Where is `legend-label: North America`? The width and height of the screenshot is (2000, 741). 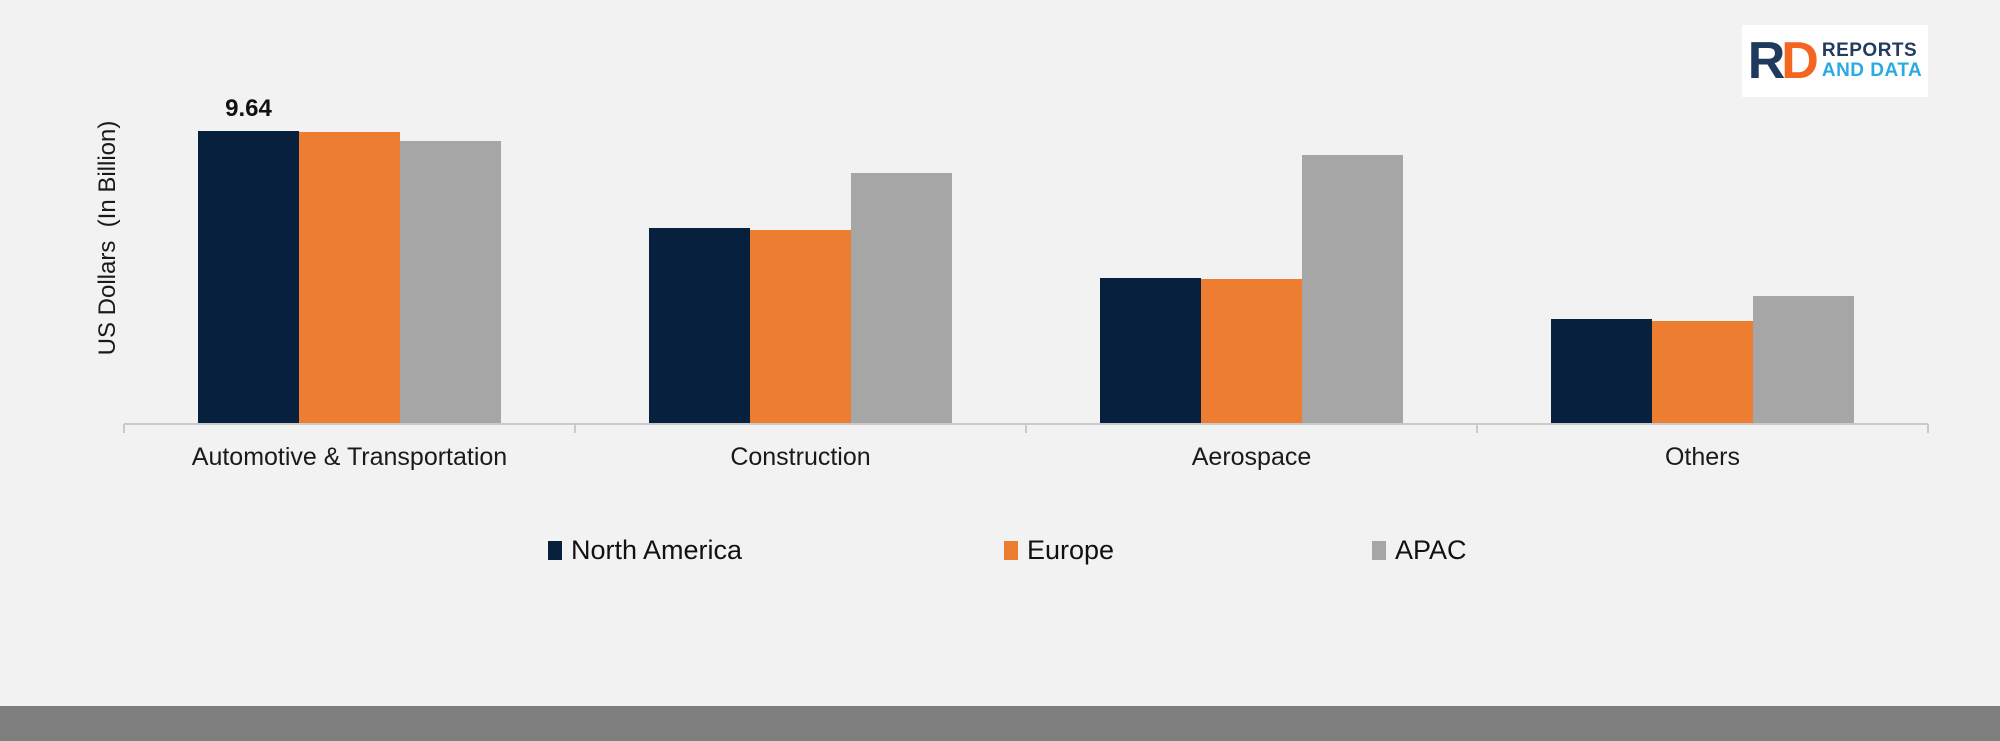
legend-label: North America is located at coordinates (657, 549).